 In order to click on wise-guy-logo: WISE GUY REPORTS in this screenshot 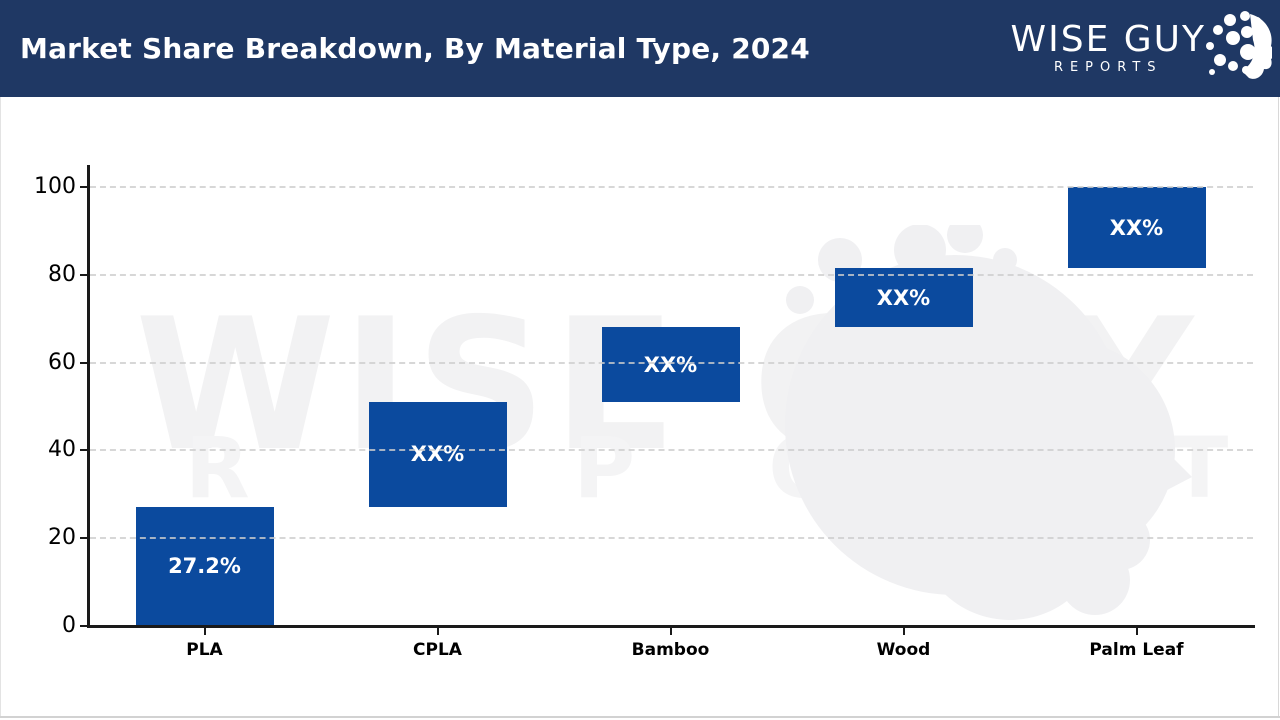, I will do `click(1141, 48)`.